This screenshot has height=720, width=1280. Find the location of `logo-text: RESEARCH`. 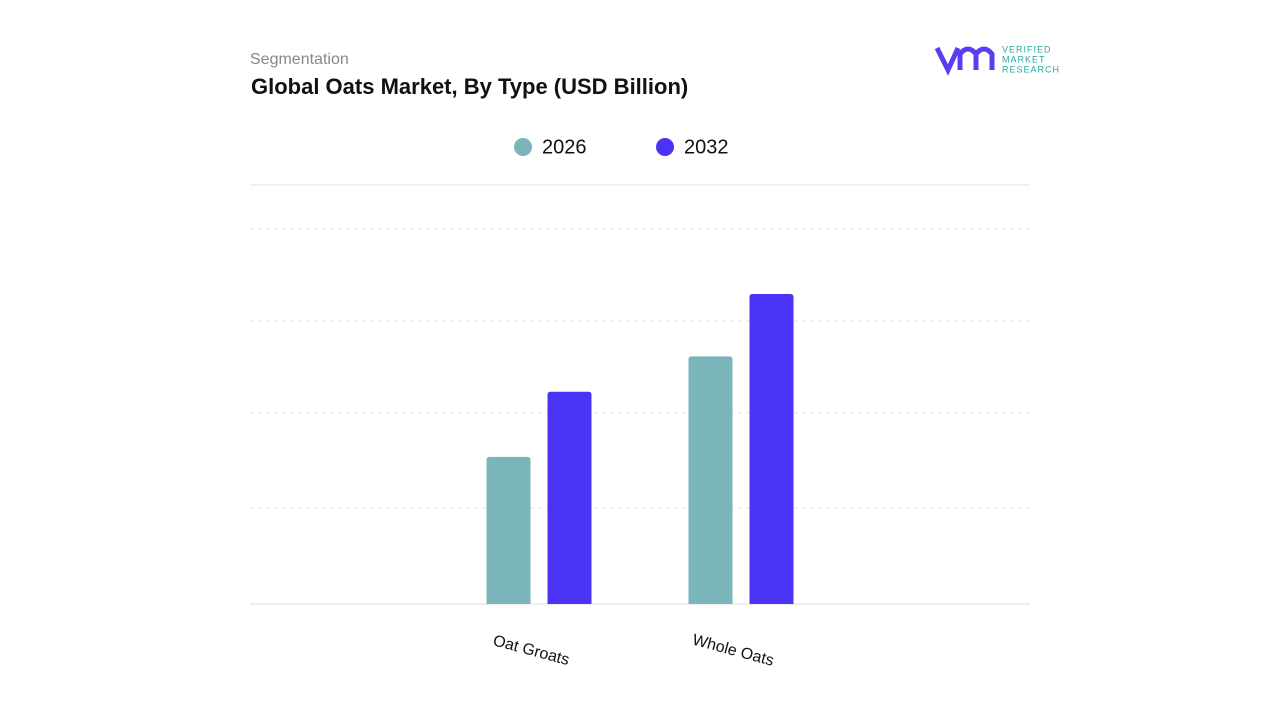

logo-text: RESEARCH is located at coordinates (1031, 69).